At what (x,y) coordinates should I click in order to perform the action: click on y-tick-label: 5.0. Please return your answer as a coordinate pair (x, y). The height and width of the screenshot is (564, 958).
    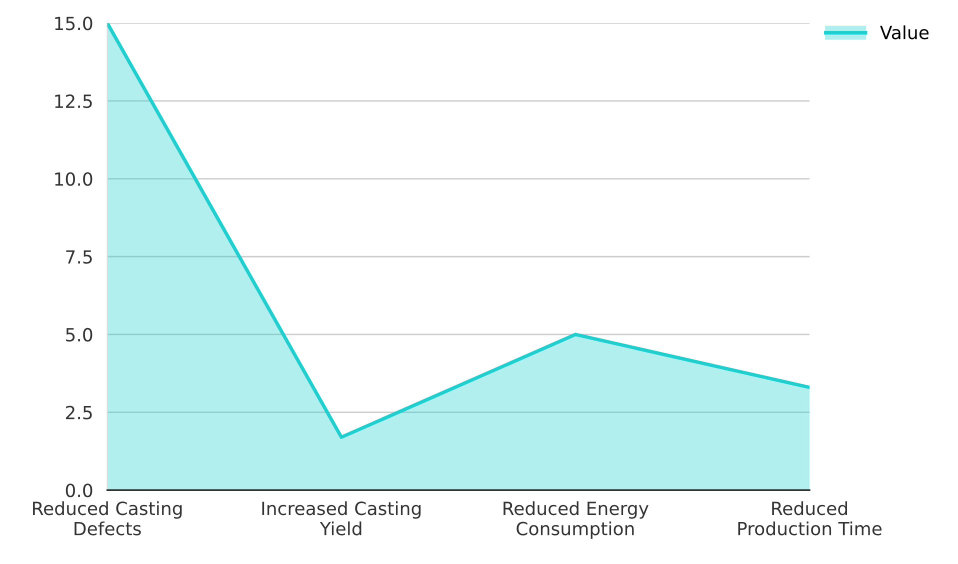
    Looking at the image, I should click on (79, 335).